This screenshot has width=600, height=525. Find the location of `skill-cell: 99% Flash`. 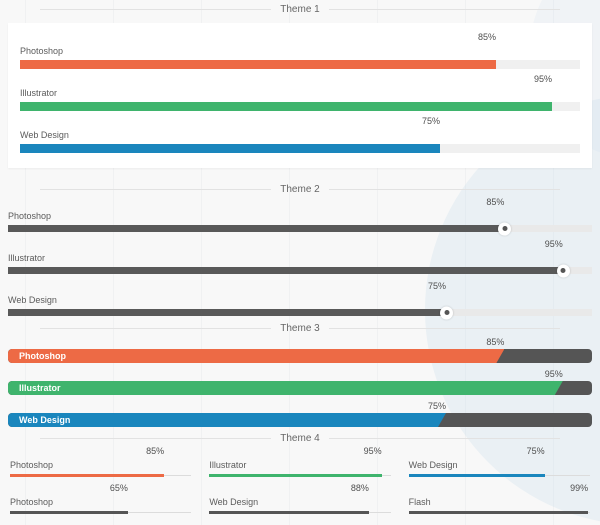

skill-cell: 99% Flash is located at coordinates (499, 498).